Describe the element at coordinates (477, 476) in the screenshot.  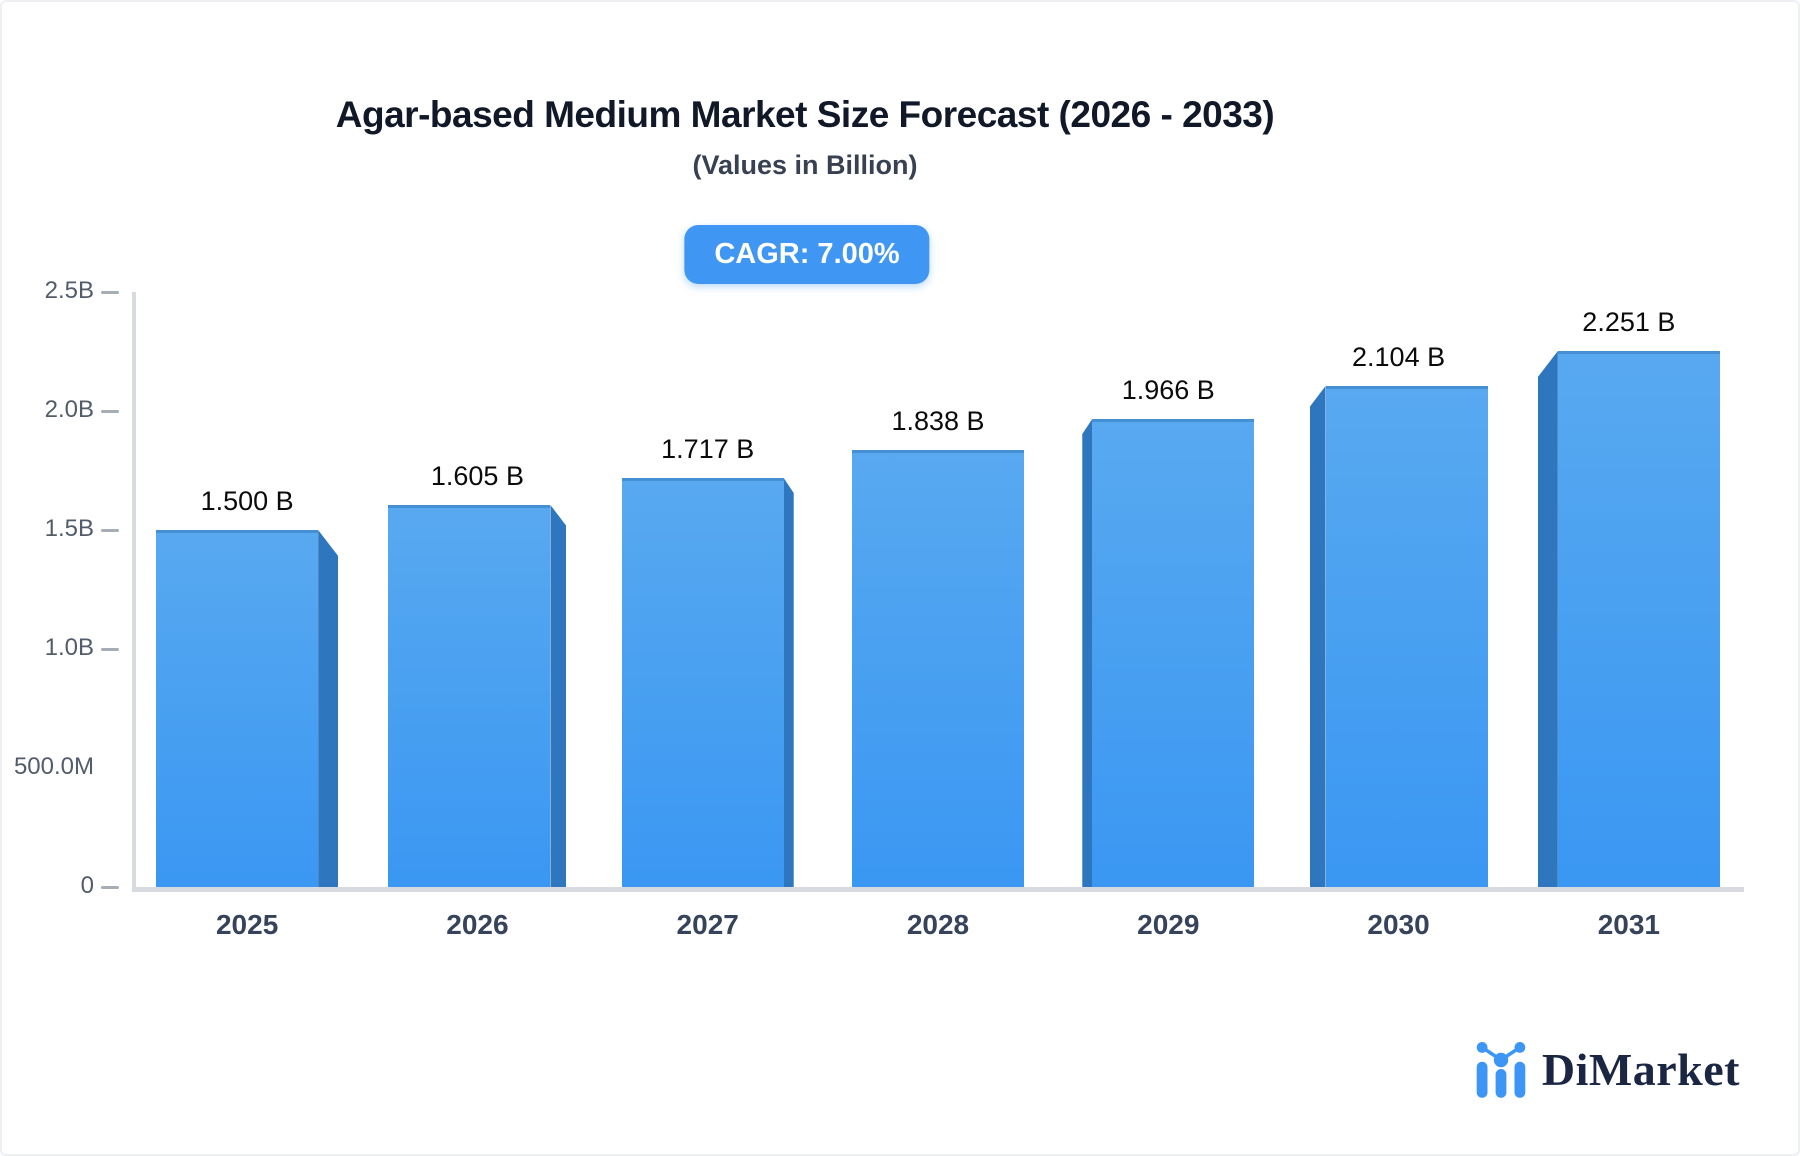
I see `bar-value-label: 1.605 B` at that location.